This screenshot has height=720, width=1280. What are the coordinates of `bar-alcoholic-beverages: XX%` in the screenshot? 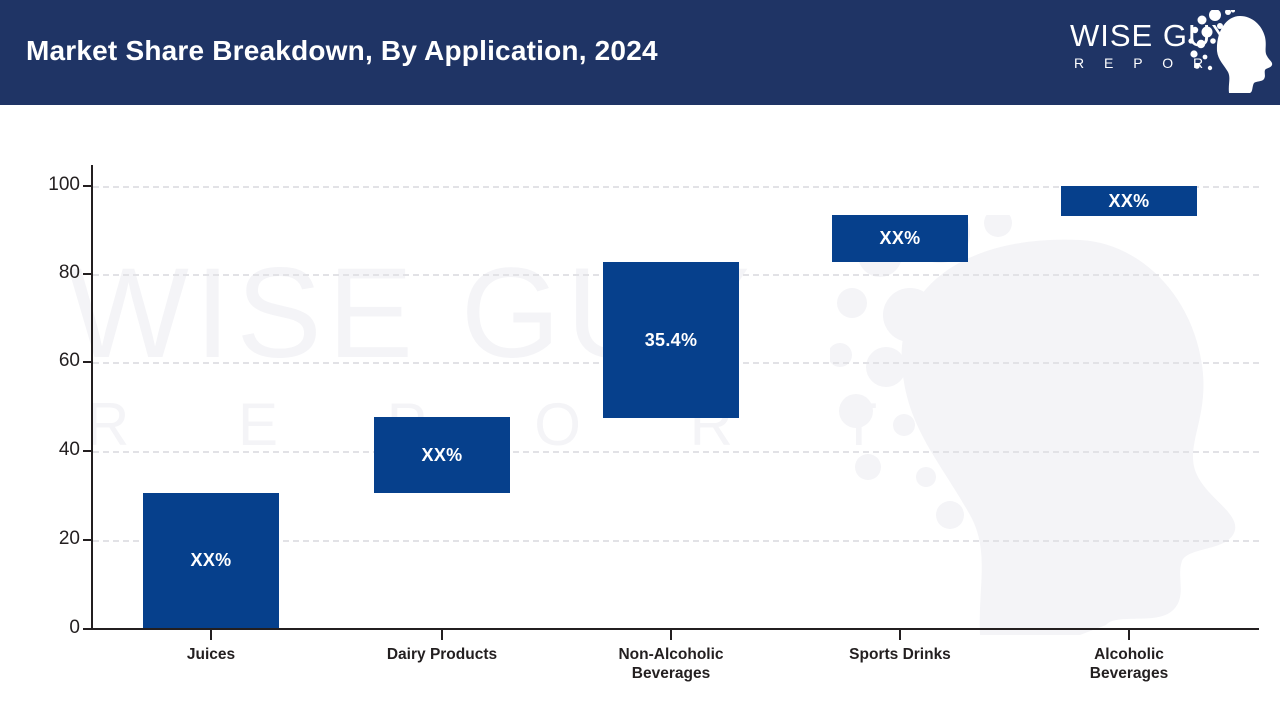 It's located at (1129, 201).